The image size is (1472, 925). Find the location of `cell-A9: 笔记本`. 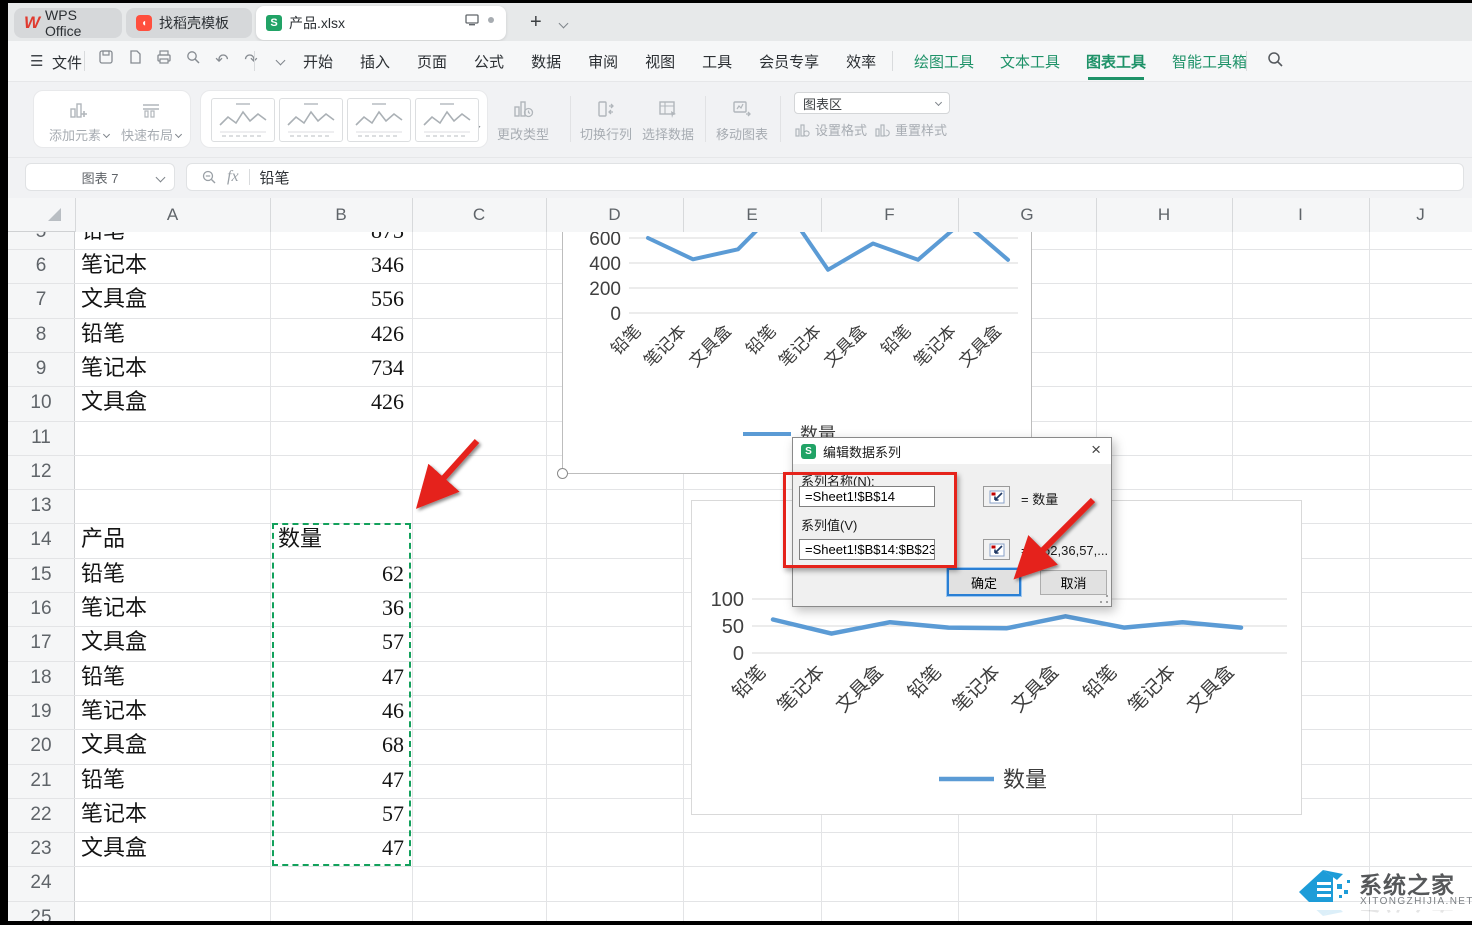

cell-A9: 笔记本 is located at coordinates (114, 367).